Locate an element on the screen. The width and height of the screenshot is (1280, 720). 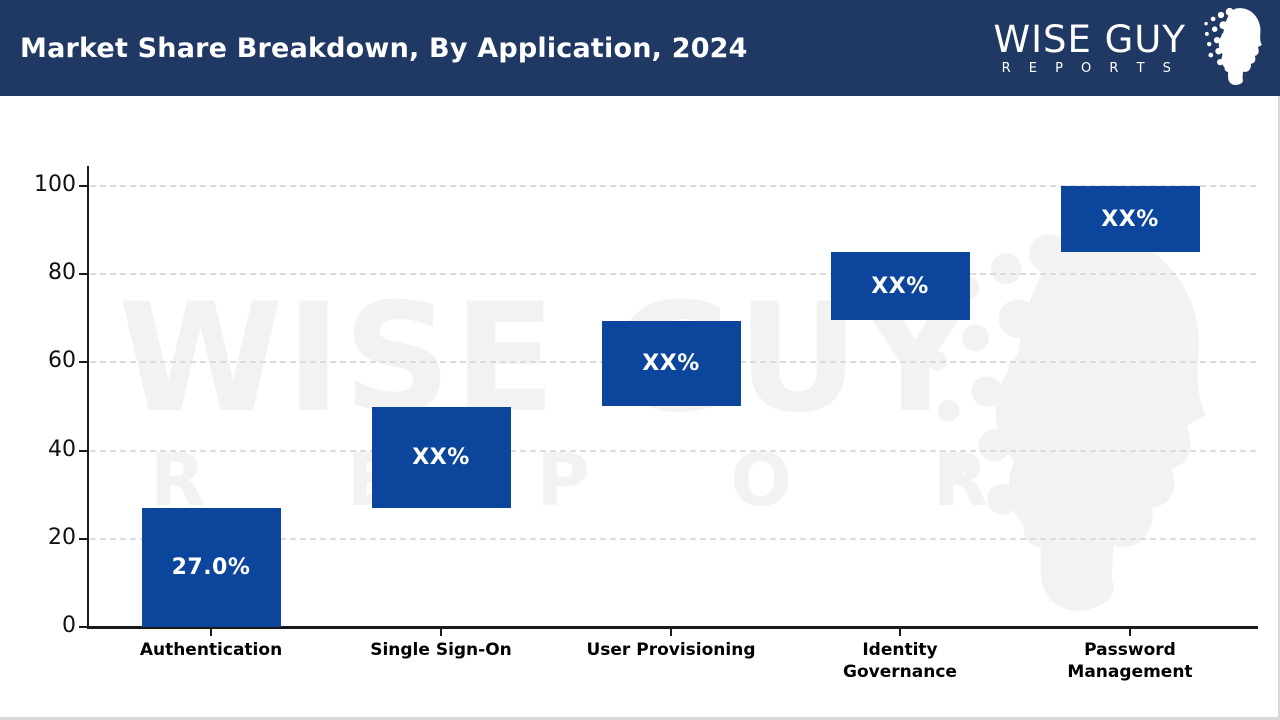
y-tick-label: 0 is located at coordinates (69, 625).